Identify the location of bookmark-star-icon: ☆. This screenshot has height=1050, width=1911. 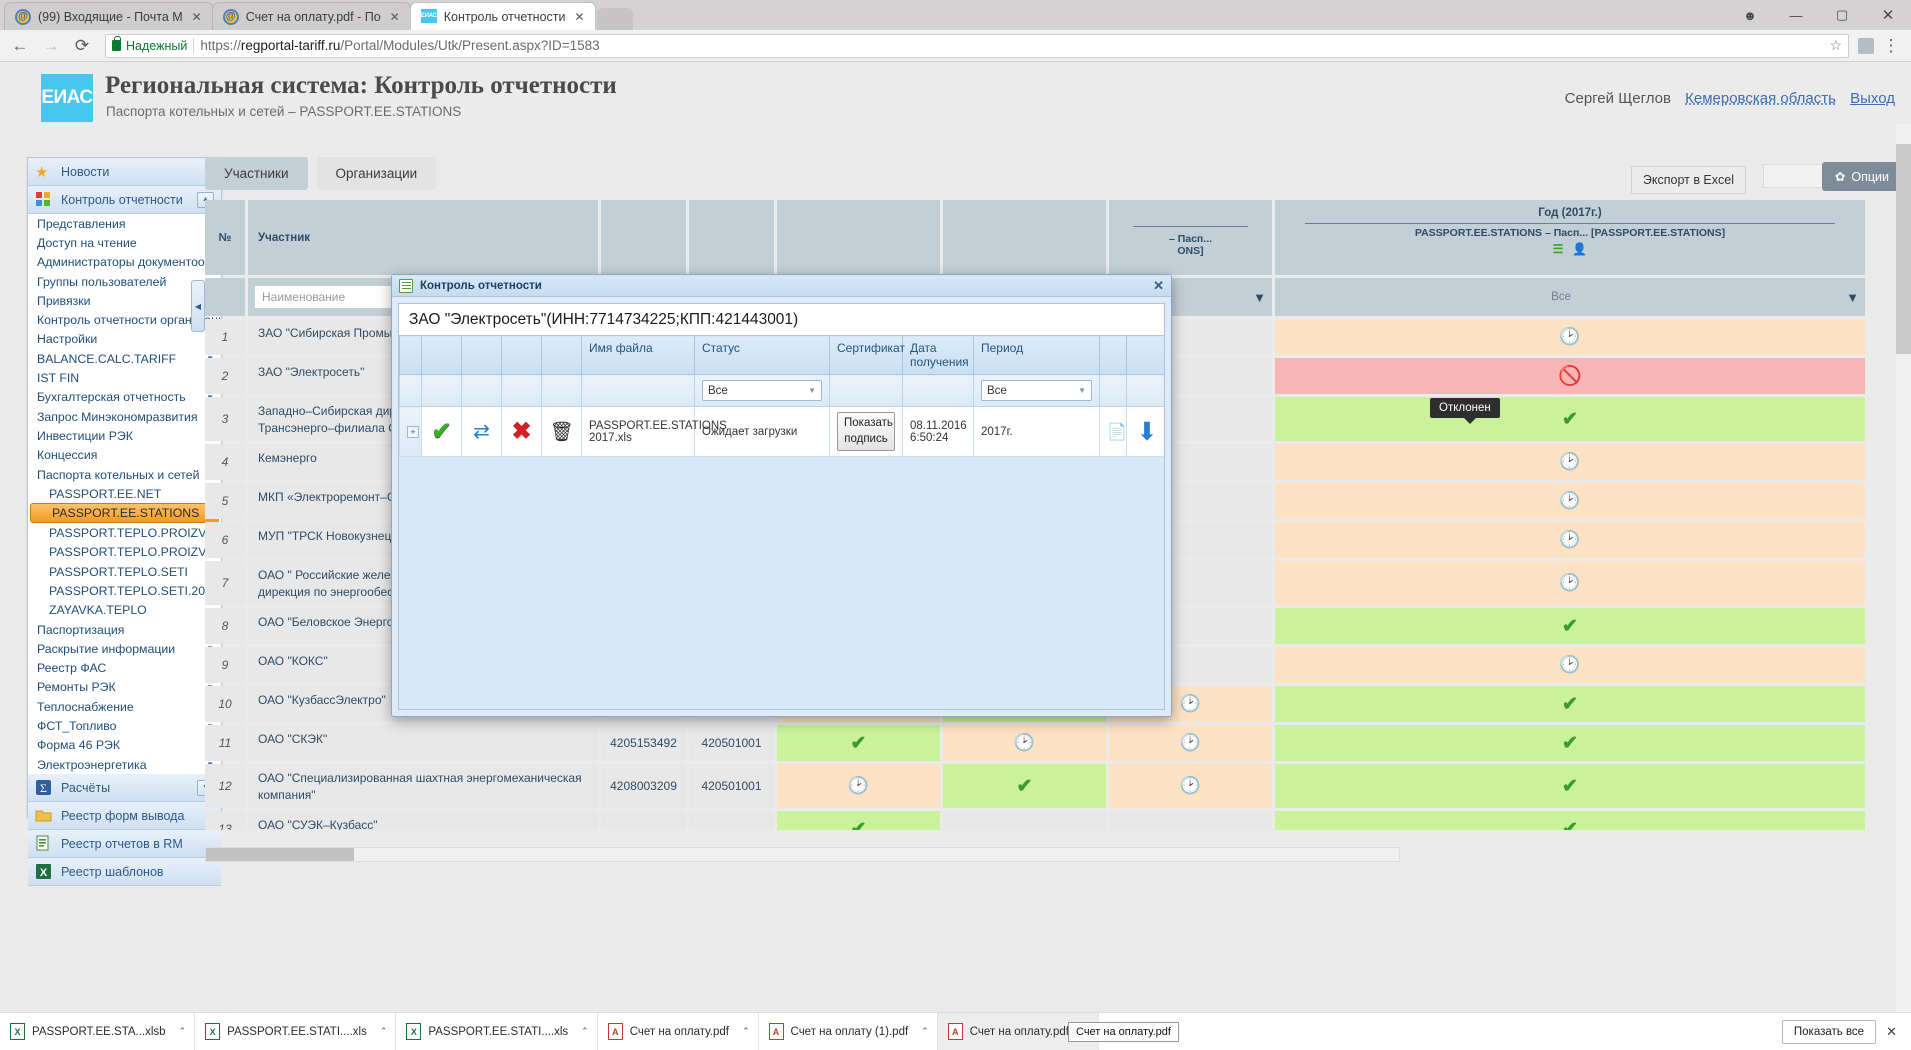
(1835, 45).